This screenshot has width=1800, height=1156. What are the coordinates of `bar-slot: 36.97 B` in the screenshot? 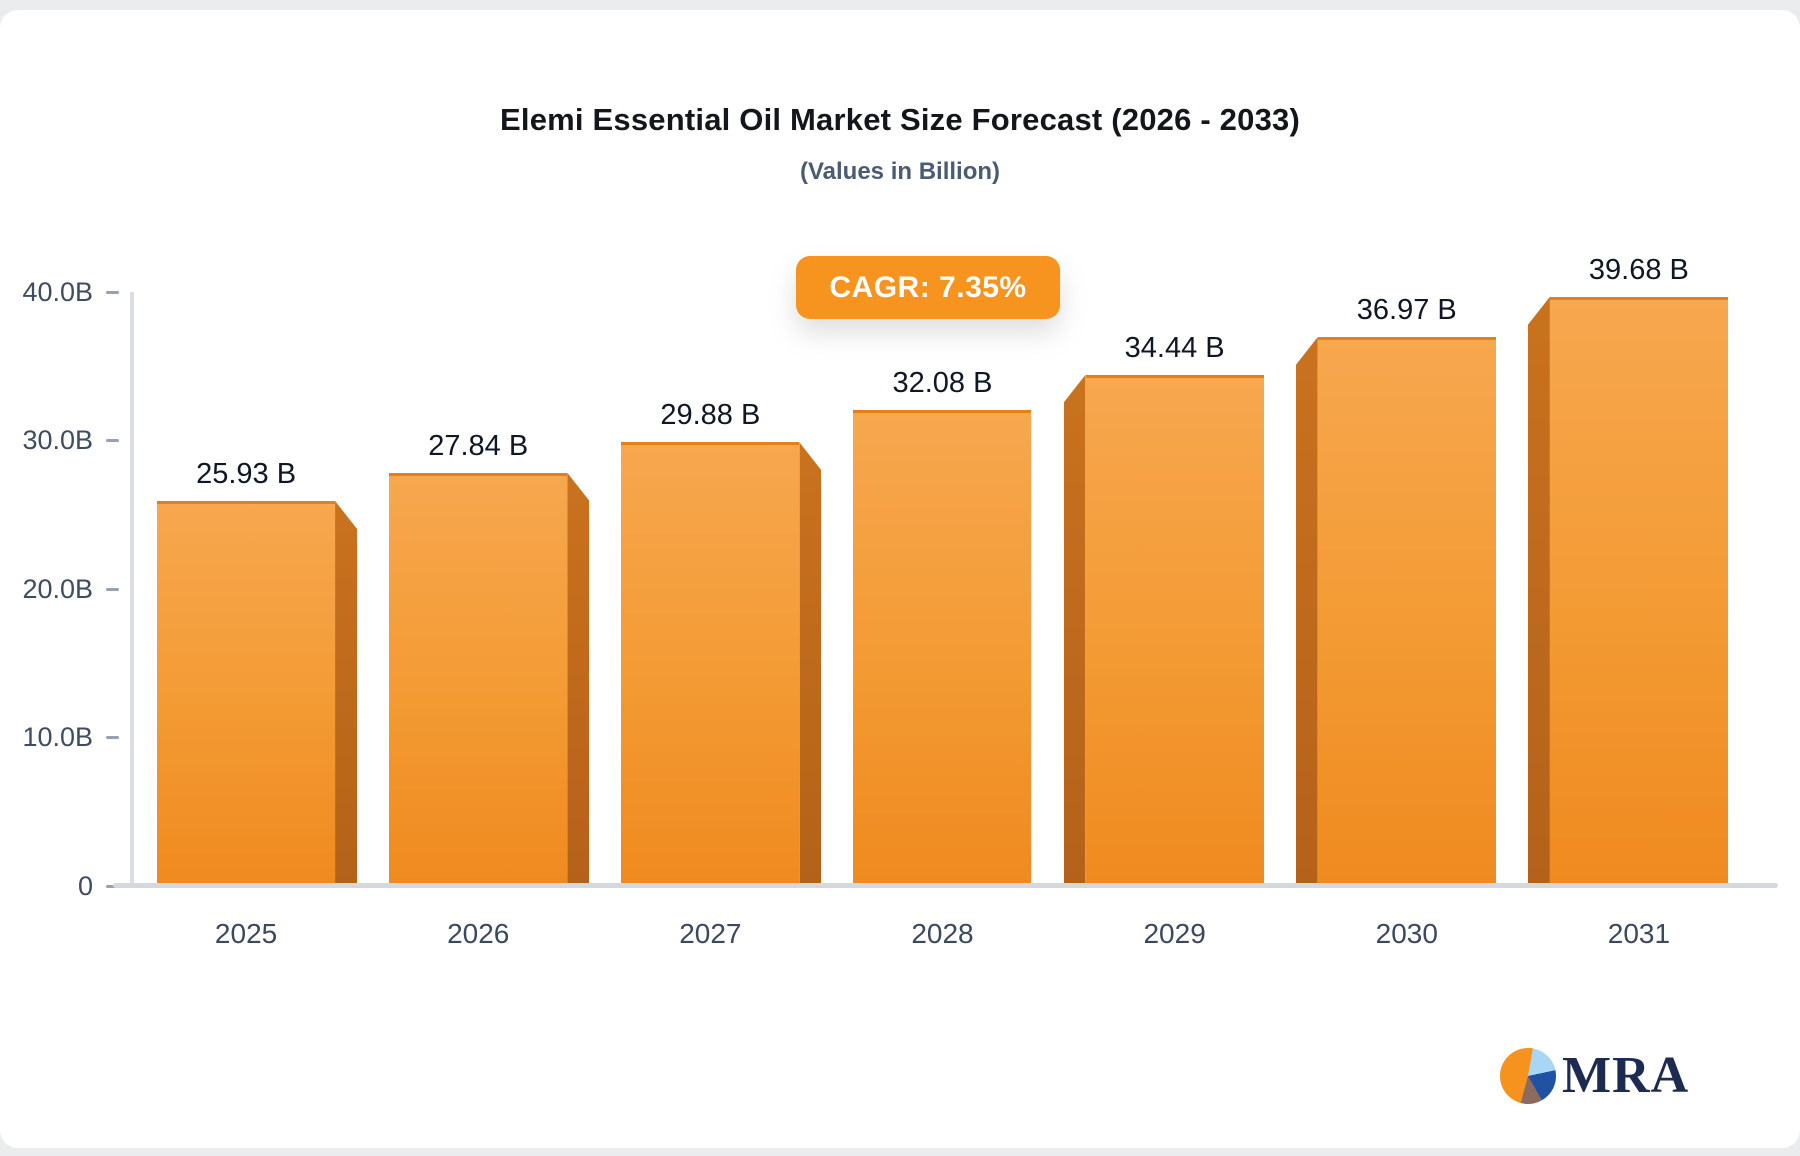 It's located at (1407, 589).